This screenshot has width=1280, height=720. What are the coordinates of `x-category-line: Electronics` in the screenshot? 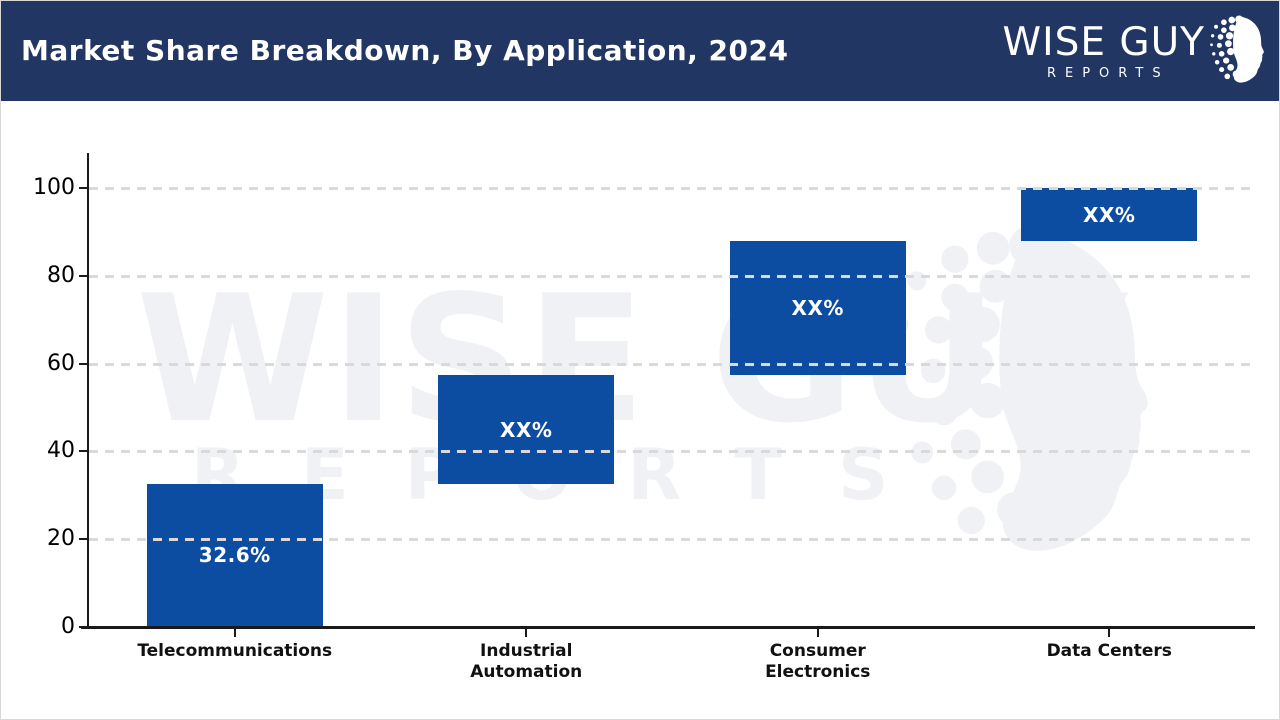 It's located at (818, 672).